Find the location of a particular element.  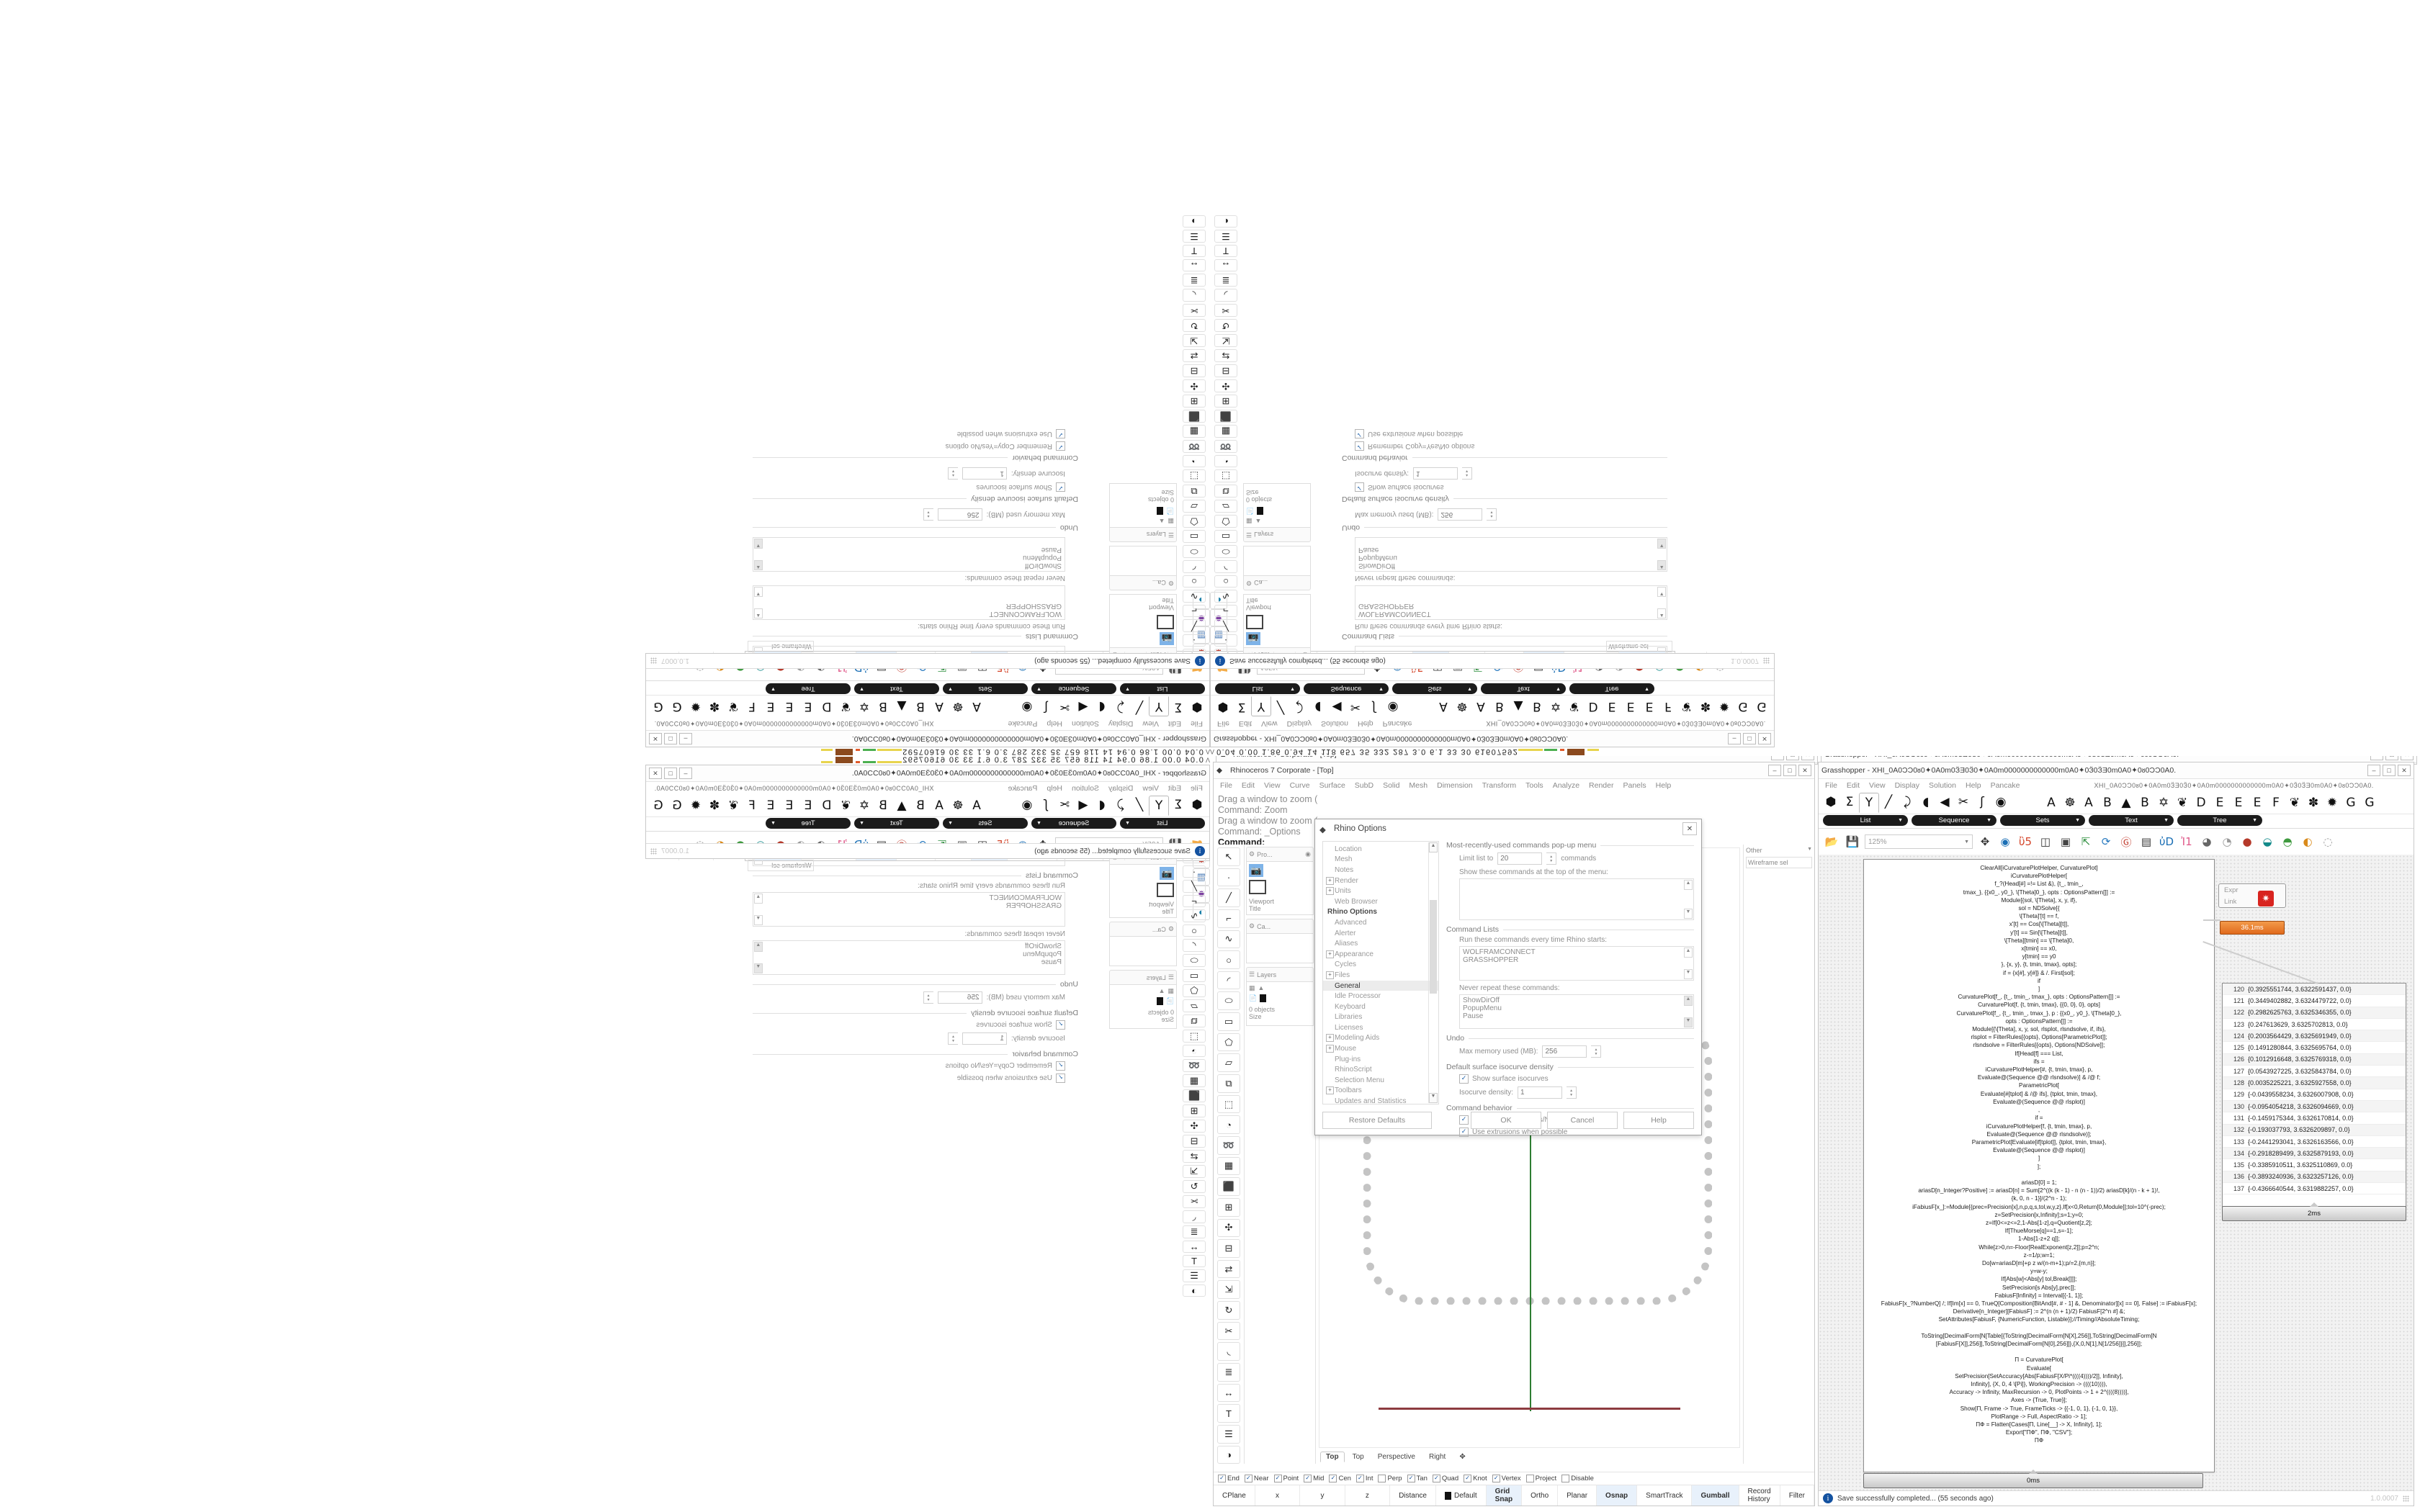

gh-tab-sequence: Sequence ▼ is located at coordinates (1073, 688).